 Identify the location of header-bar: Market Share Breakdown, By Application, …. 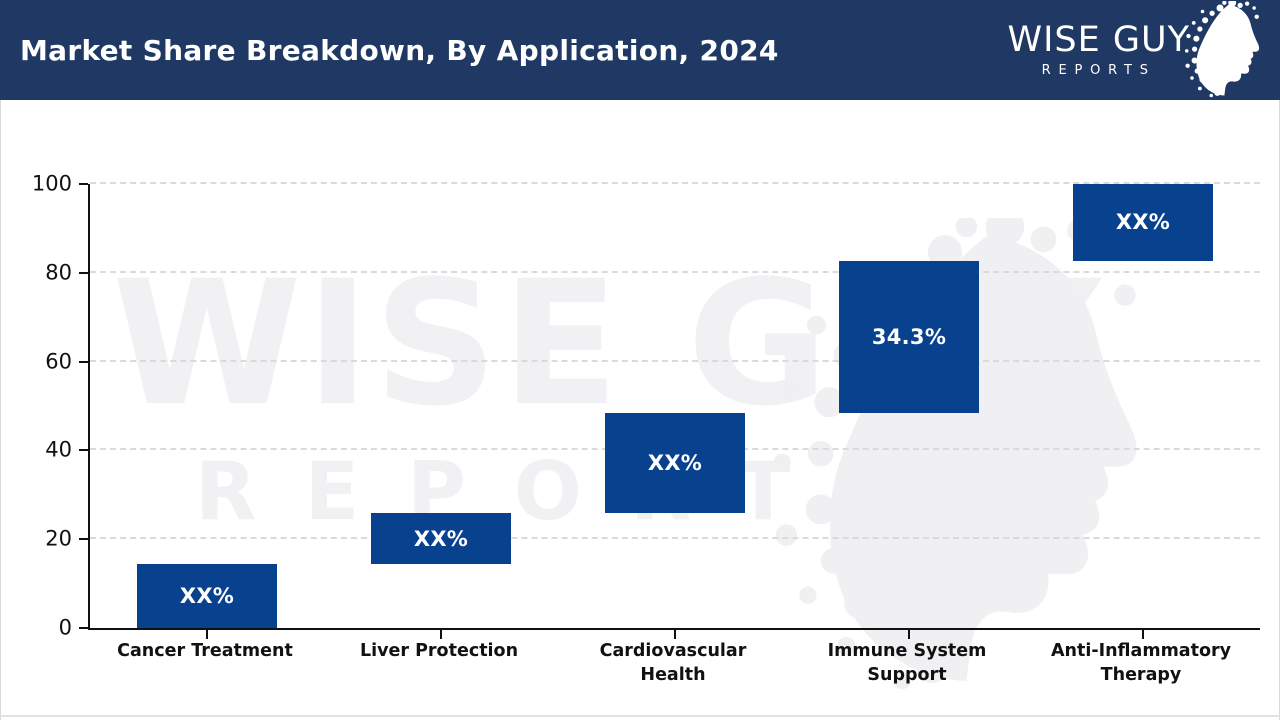
(640, 50).